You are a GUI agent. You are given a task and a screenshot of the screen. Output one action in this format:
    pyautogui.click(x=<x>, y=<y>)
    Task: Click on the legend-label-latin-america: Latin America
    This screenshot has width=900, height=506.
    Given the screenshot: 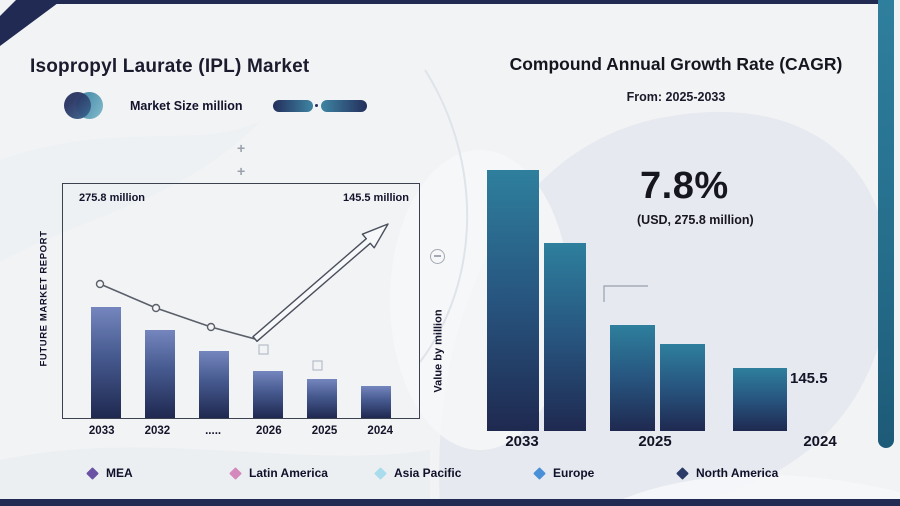 What is the action you would take?
    pyautogui.click(x=288, y=473)
    